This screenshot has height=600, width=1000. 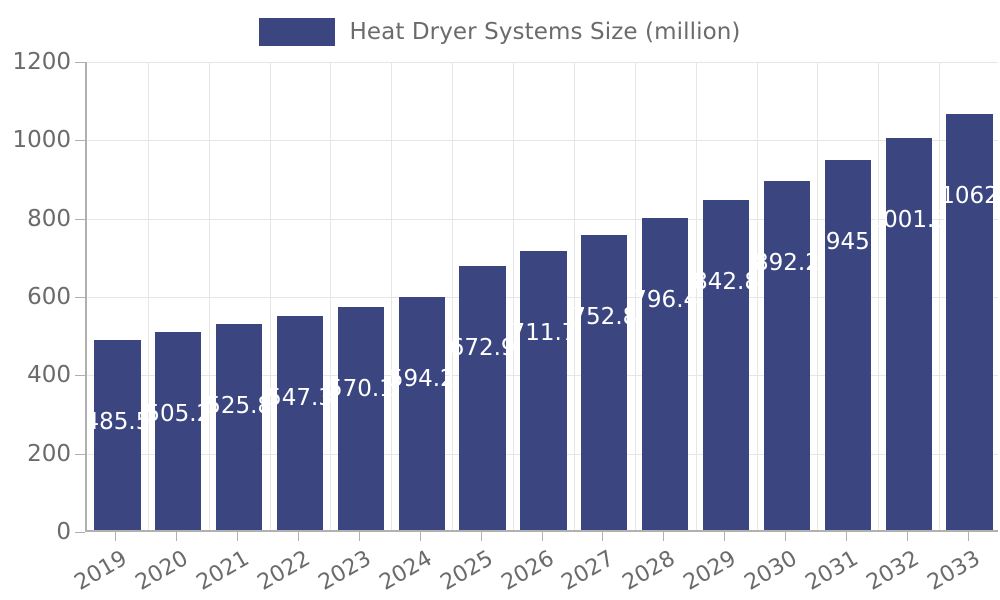 I want to click on bar-slot: 1001.5, so click(x=908, y=296).